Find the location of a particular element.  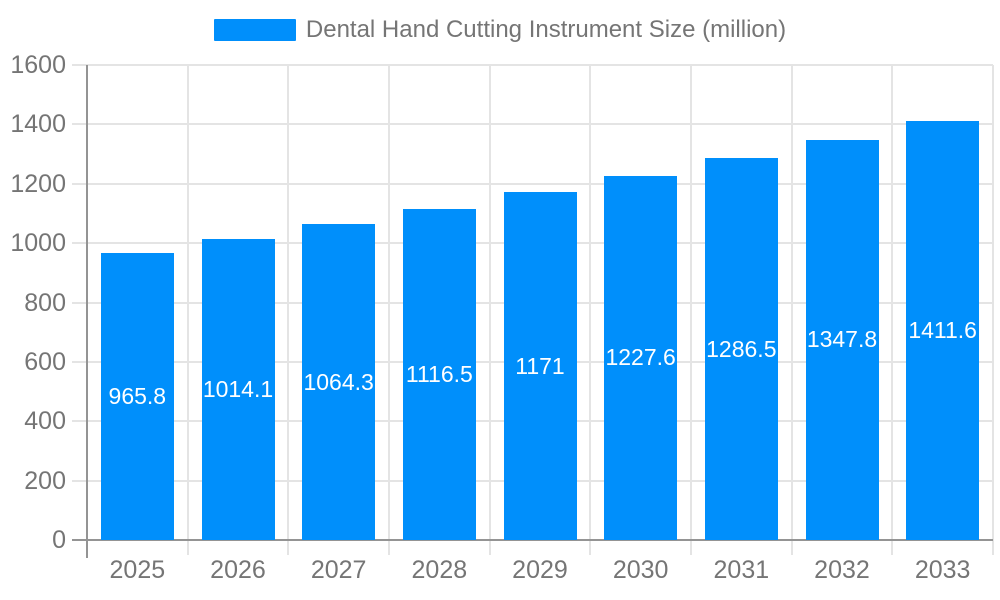

y-axis-tick-label: 1200 is located at coordinates (38, 183).